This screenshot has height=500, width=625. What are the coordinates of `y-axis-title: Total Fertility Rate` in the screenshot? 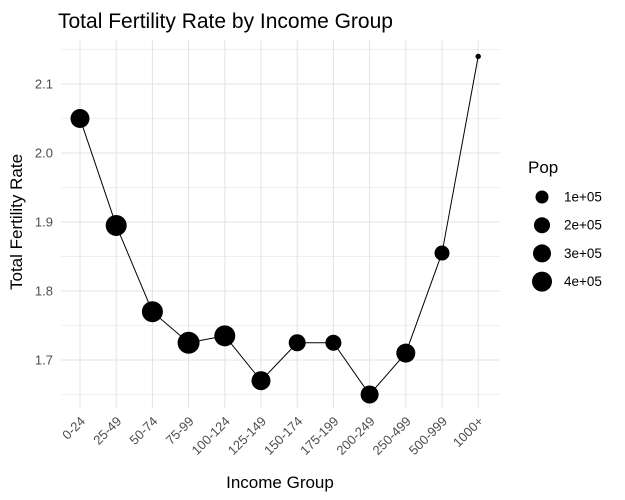 It's located at (16, 222).